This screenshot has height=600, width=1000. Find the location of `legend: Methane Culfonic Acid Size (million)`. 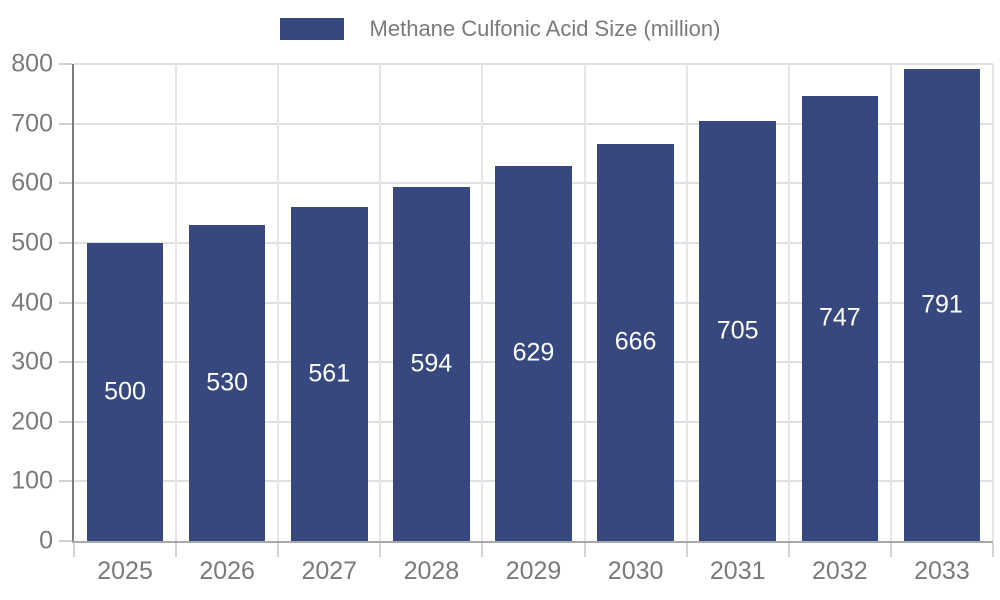

legend: Methane Culfonic Acid Size (million) is located at coordinates (500, 29).